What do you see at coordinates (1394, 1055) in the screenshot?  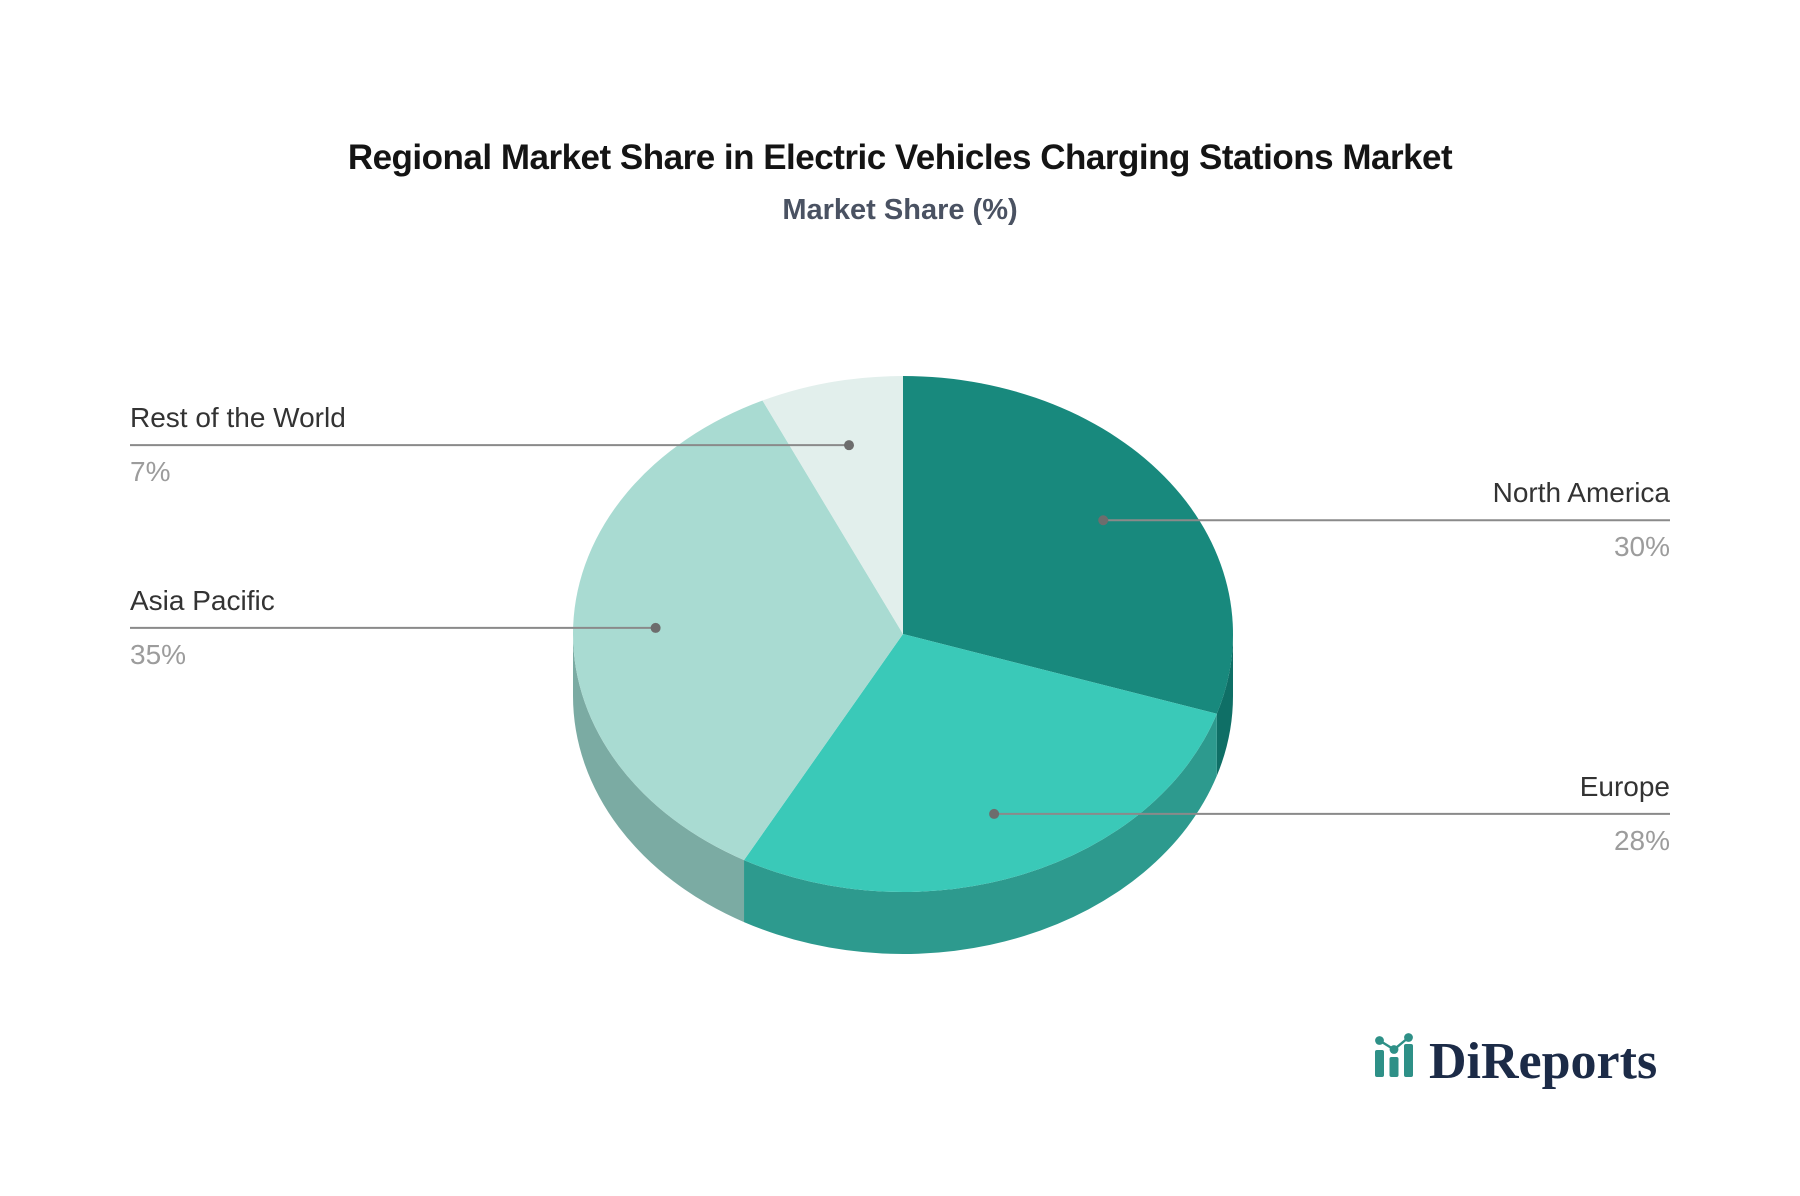 I see `direports-logo-icon` at bounding box center [1394, 1055].